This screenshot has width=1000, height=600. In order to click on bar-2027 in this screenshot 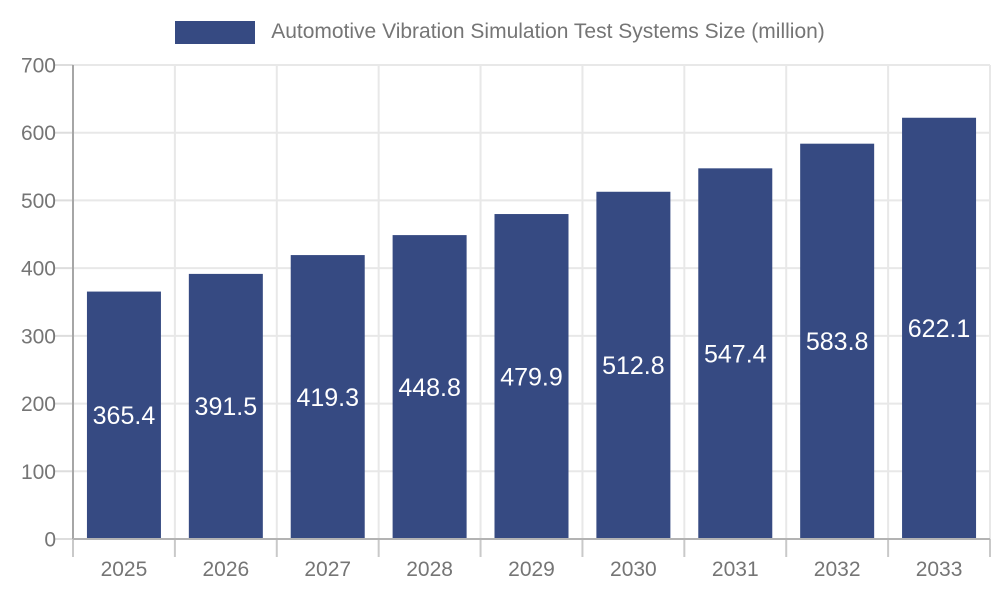, I will do `click(327, 397)`.